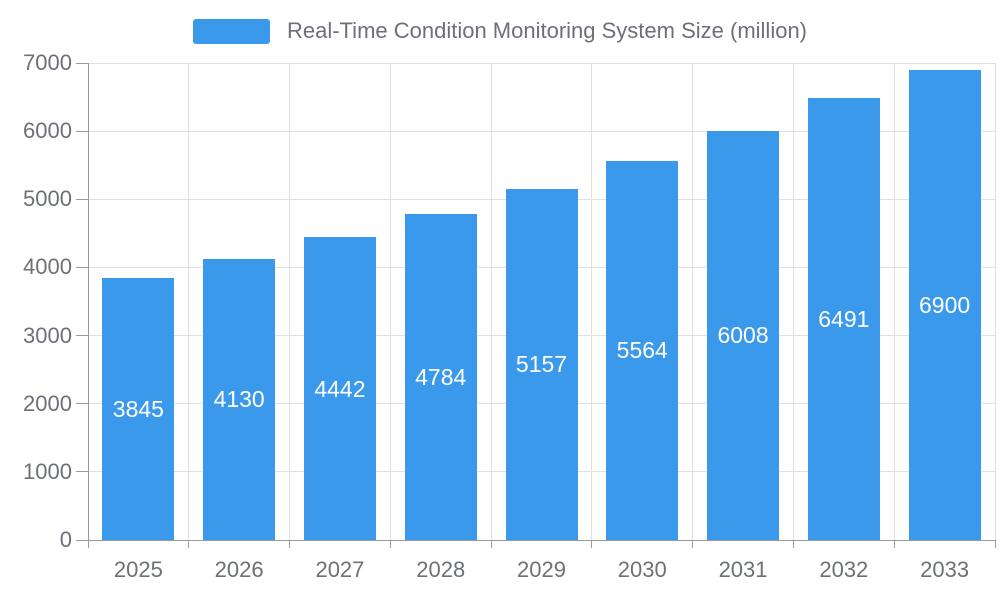 Image resolution: width=1000 pixels, height=600 pixels. I want to click on bar: 6900, so click(944, 304).